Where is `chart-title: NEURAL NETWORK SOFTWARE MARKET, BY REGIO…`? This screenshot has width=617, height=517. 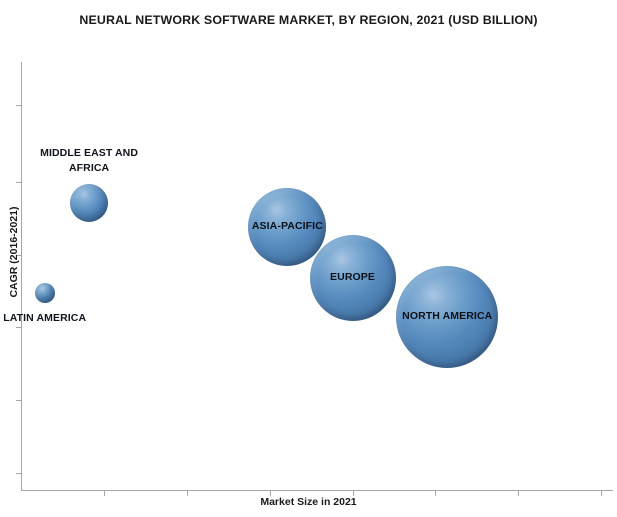 chart-title: NEURAL NETWORK SOFTWARE MARKET, BY REGIO… is located at coordinates (308, 20).